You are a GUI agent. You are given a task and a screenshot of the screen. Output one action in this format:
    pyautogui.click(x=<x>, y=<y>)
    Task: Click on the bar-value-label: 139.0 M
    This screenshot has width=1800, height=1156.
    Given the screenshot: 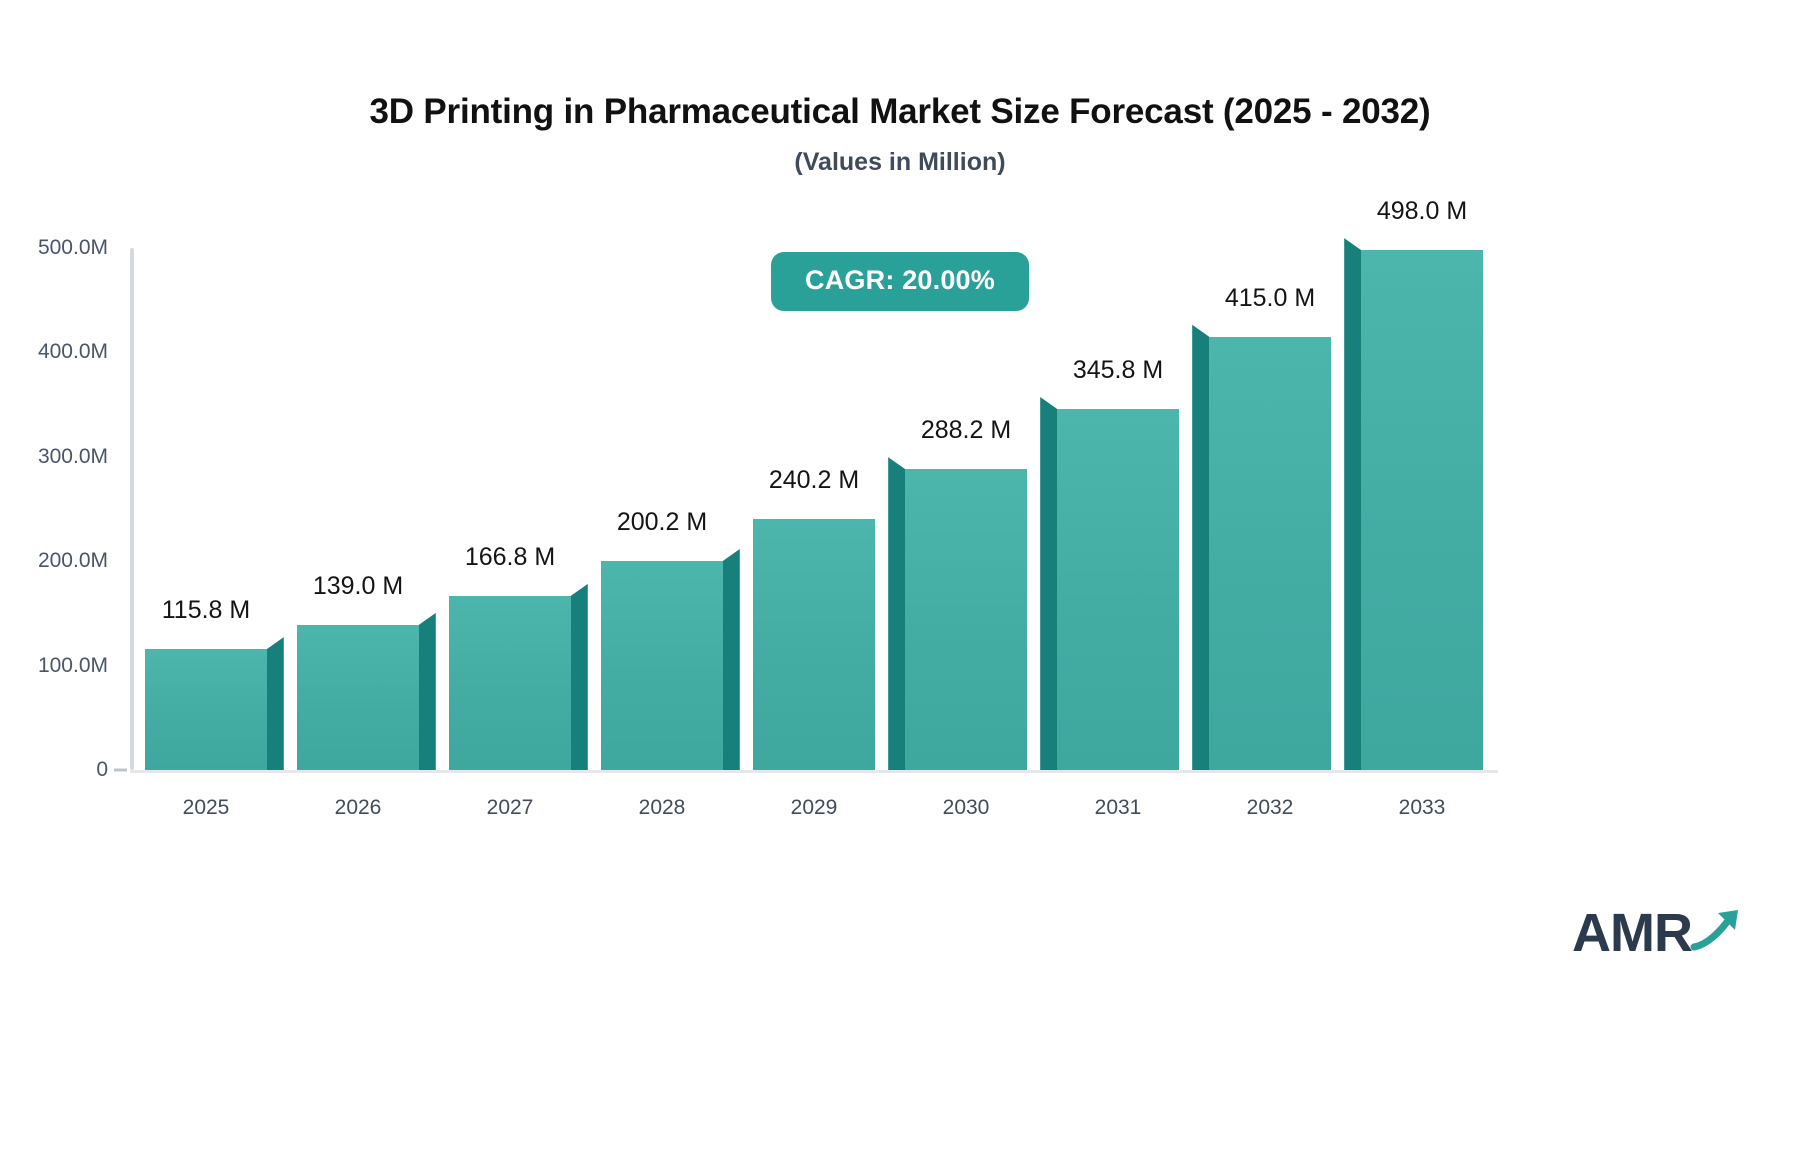 What is the action you would take?
    pyautogui.click(x=358, y=585)
    